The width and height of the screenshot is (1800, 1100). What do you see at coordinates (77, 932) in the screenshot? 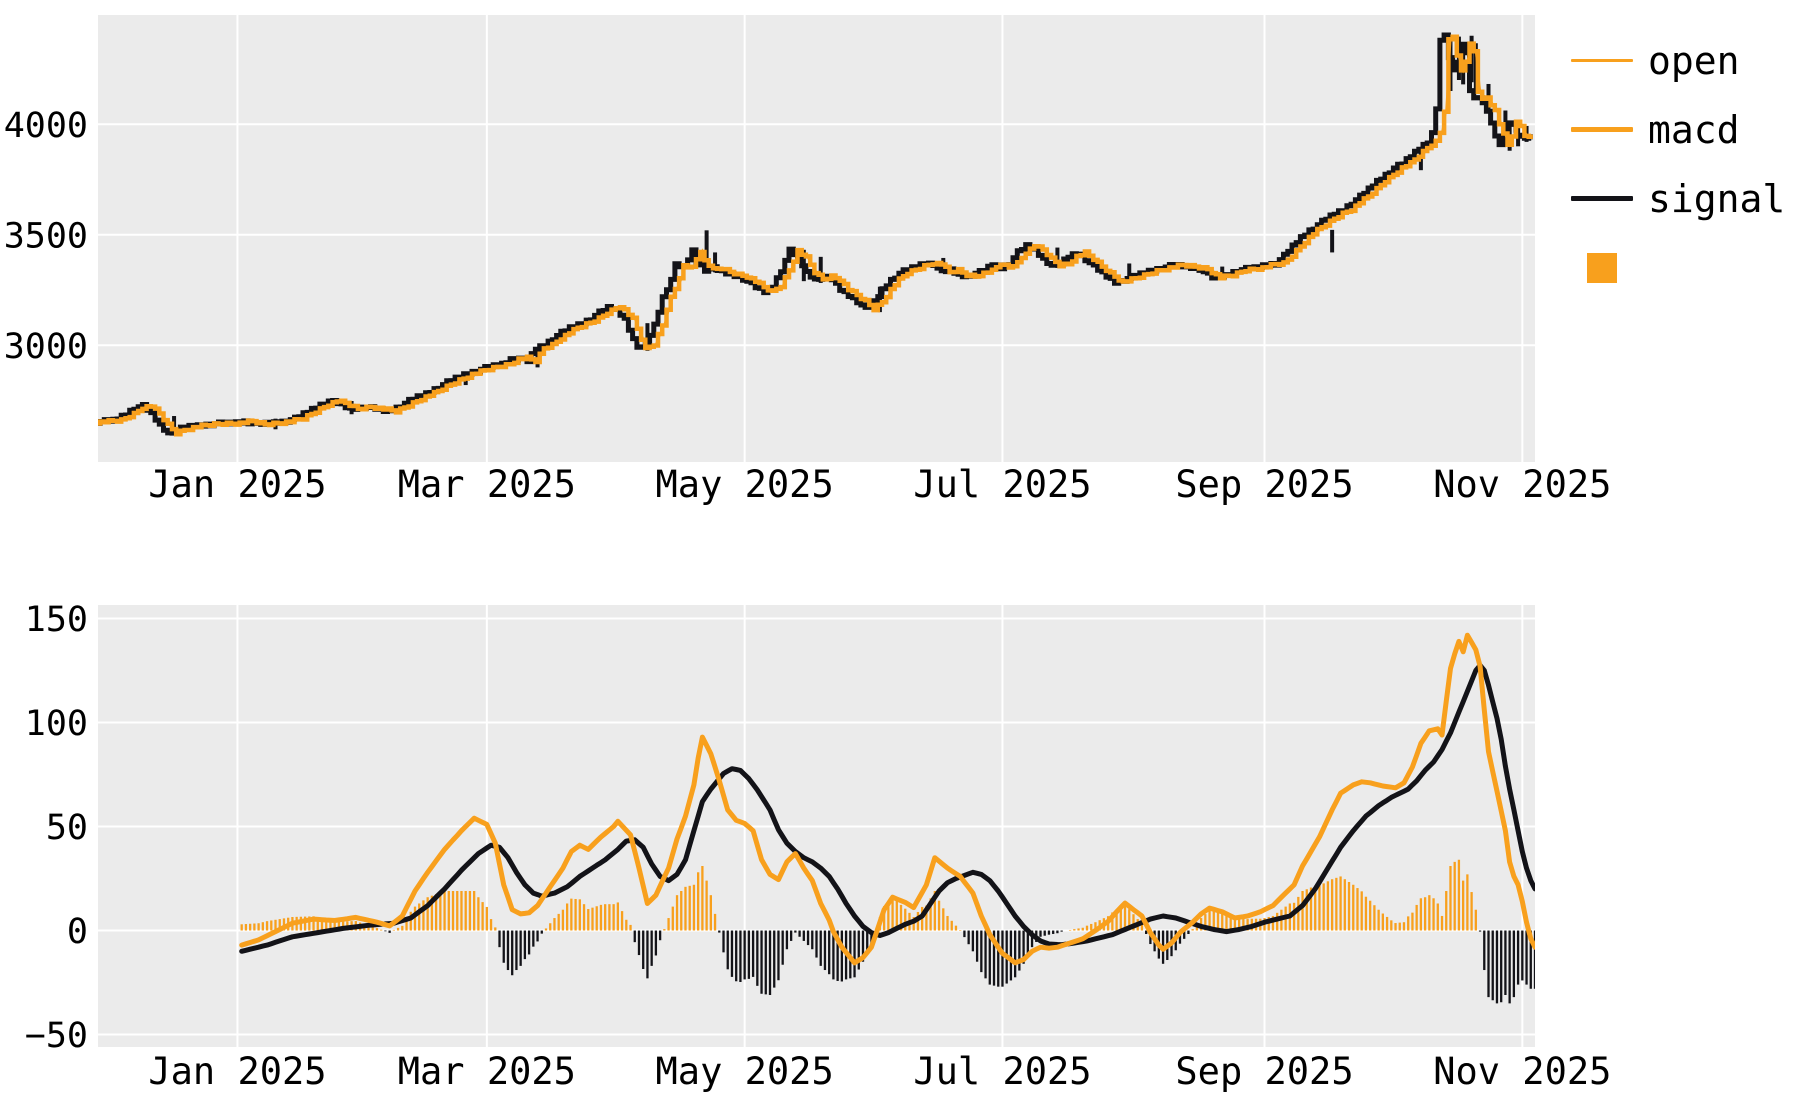
I see `y-tick-label: 0` at bounding box center [77, 932].